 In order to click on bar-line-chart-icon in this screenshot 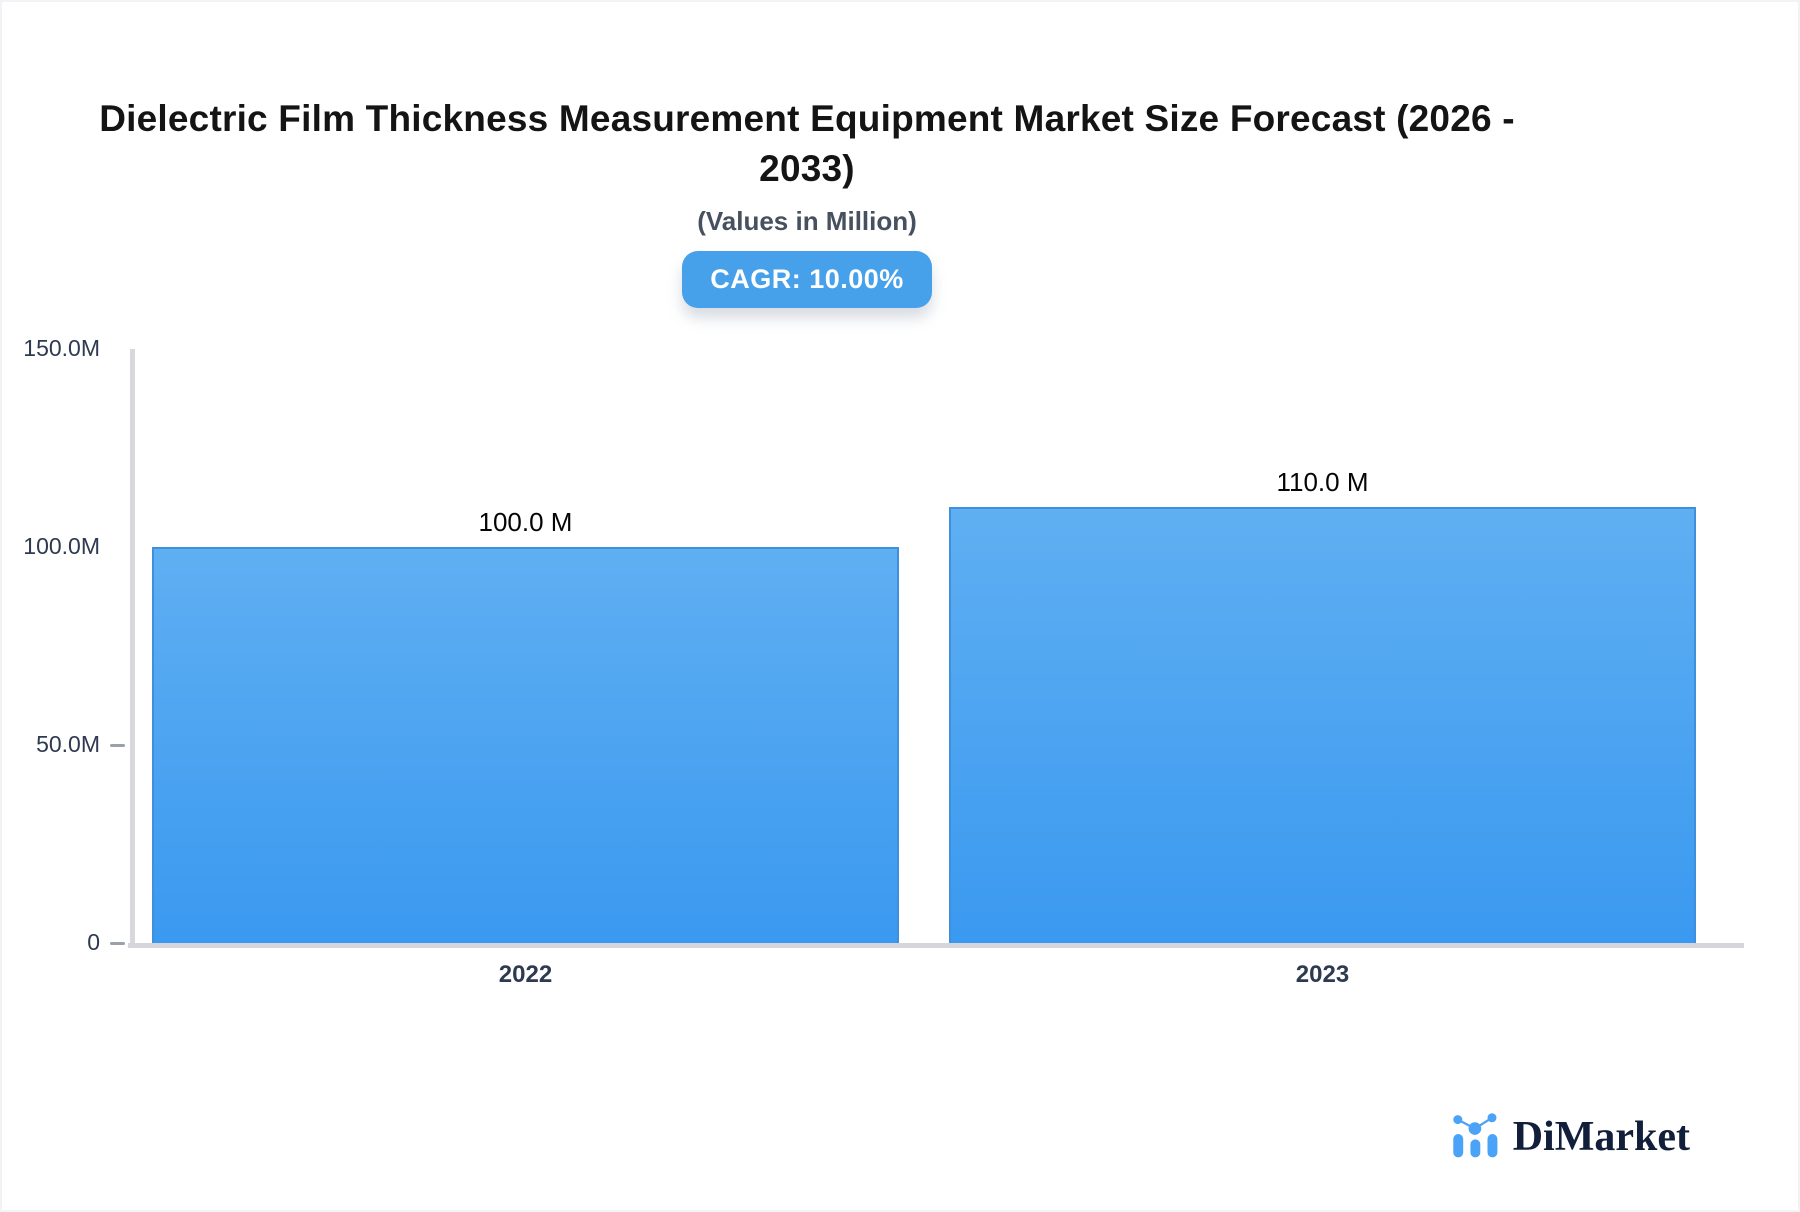, I will do `click(1474, 1136)`.